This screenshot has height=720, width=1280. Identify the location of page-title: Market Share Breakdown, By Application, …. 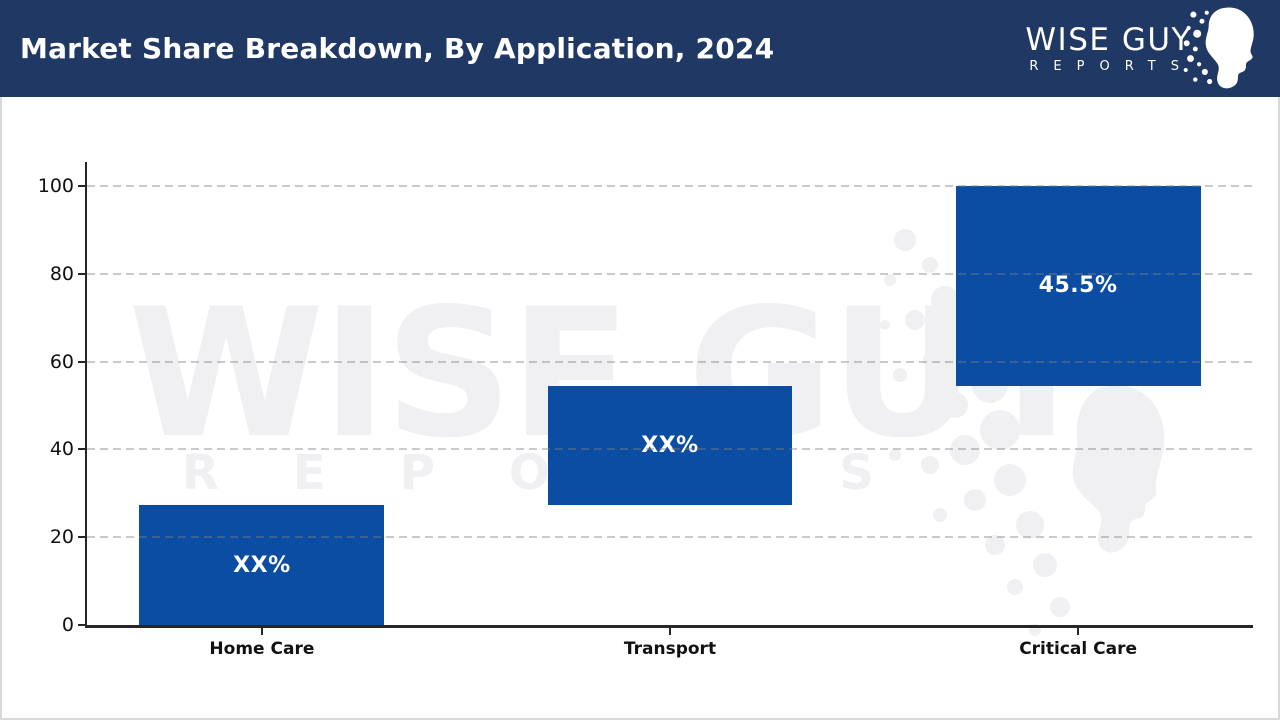
(397, 48).